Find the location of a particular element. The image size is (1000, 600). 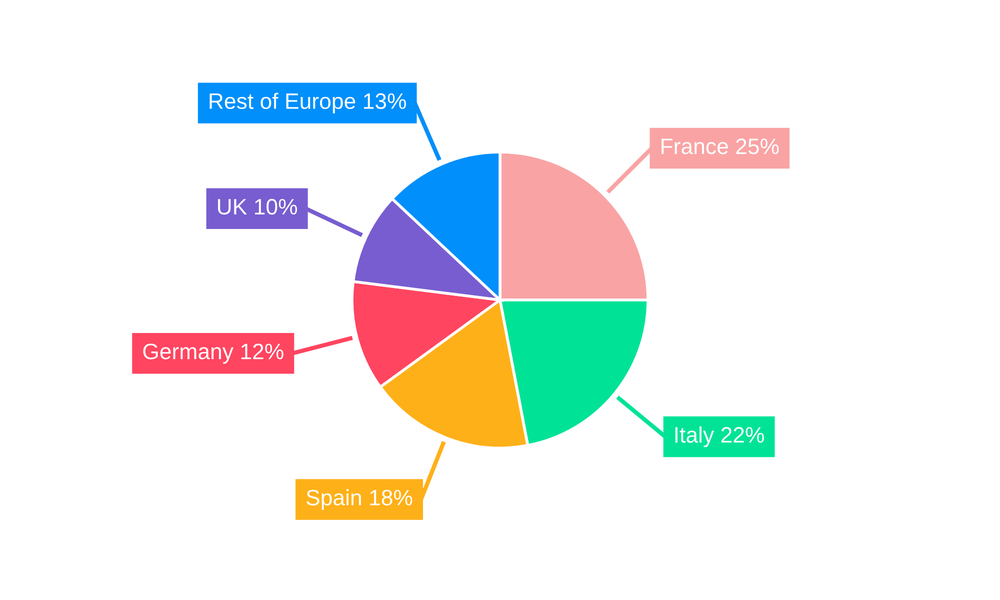

slice-label: Italy 22% is located at coordinates (719, 437).